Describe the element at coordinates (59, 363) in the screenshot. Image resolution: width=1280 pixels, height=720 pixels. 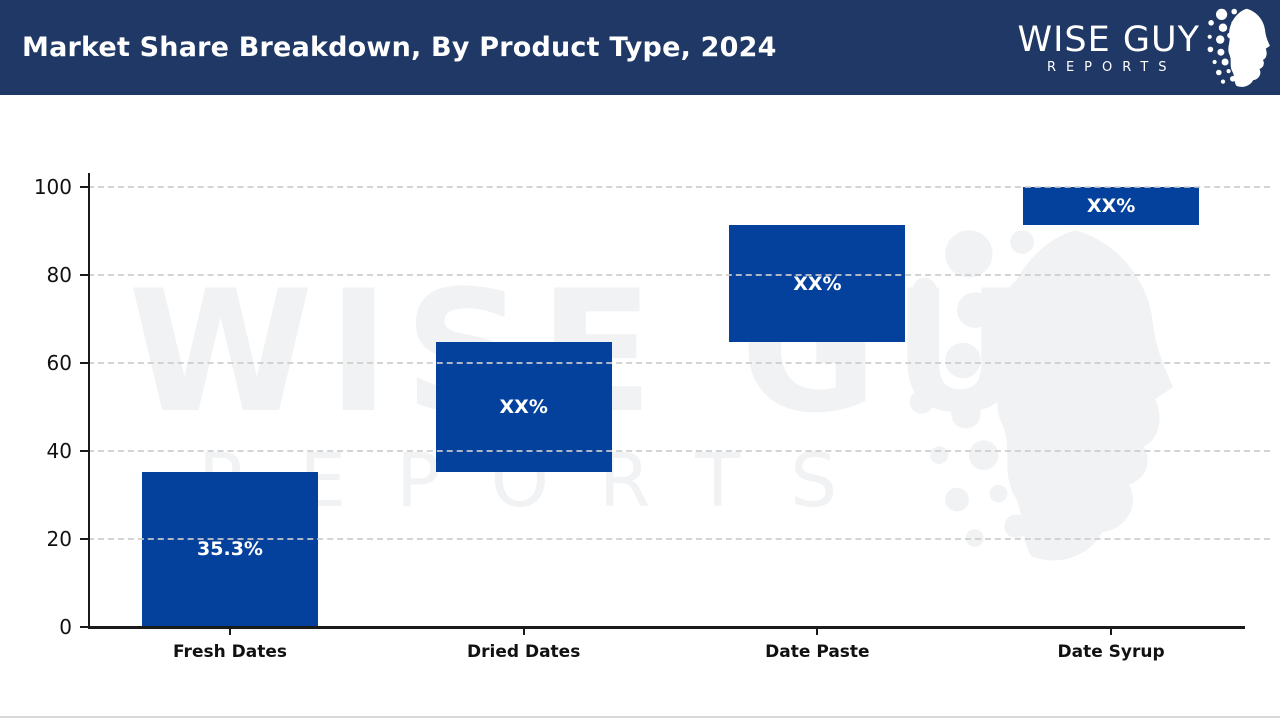
I see `y-tick-label: 60` at that location.